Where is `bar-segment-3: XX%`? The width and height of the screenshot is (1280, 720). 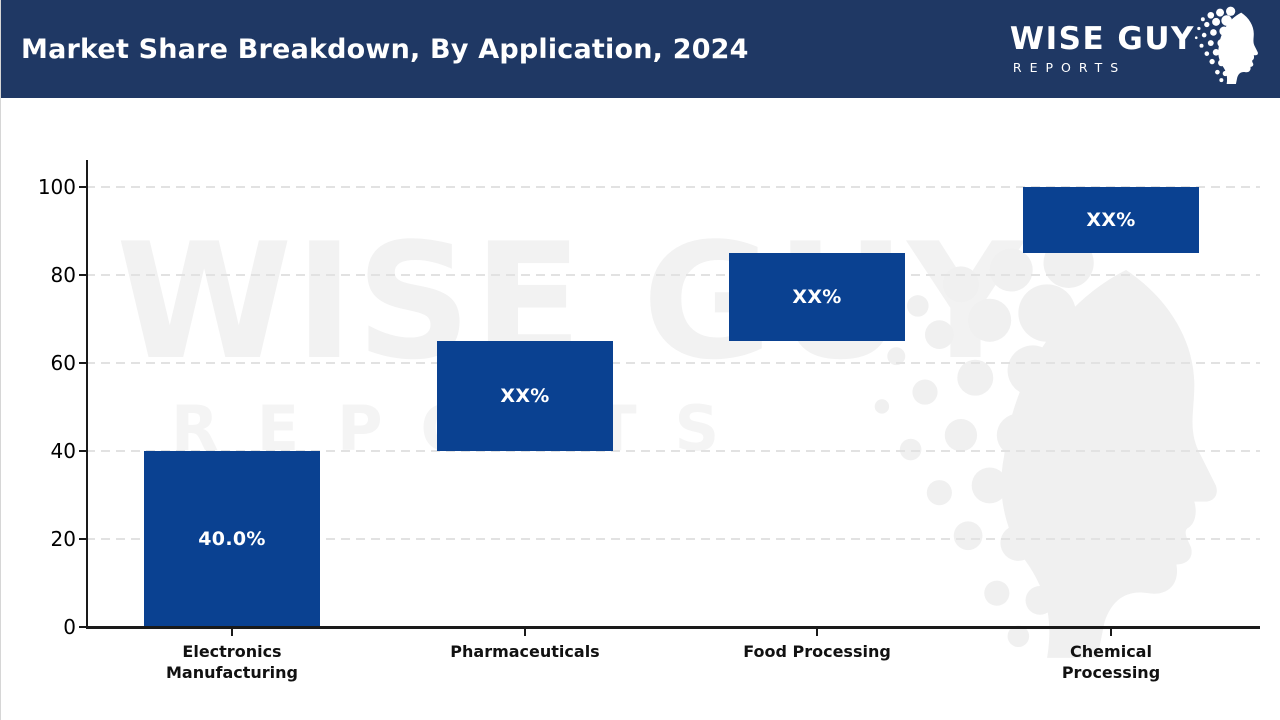
bar-segment-3: XX% is located at coordinates (817, 297).